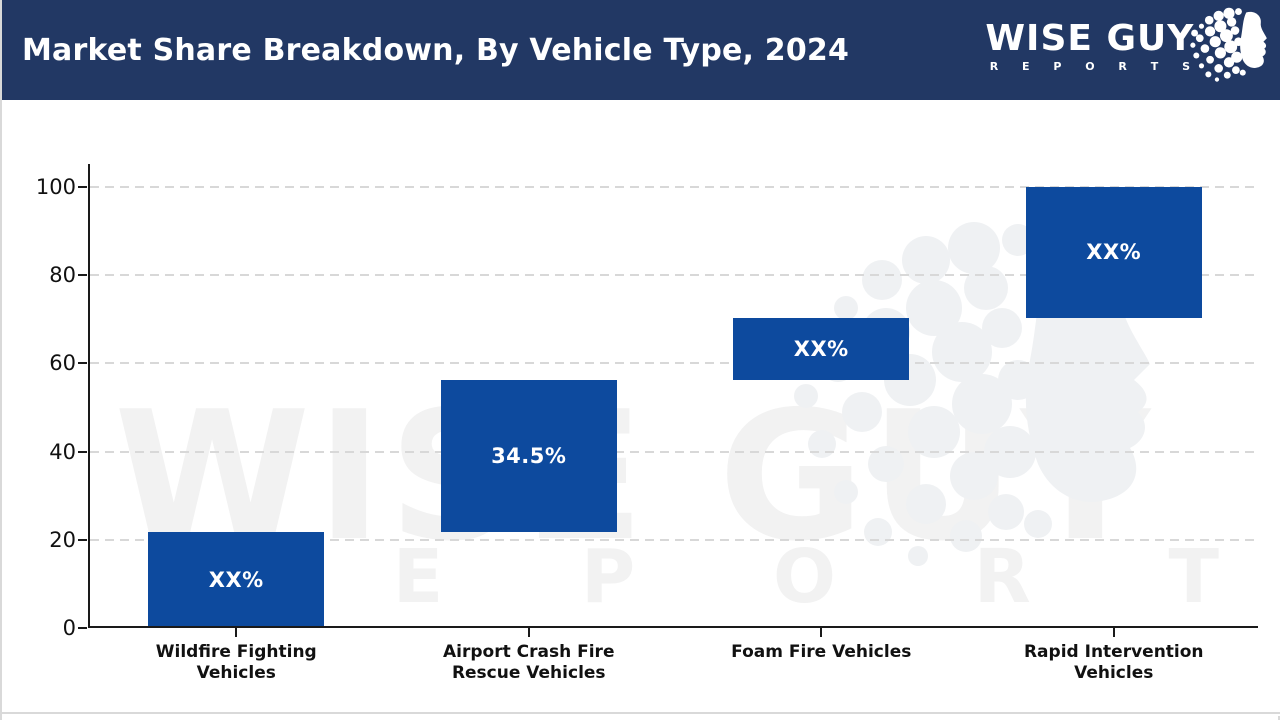 The image size is (1280, 720). I want to click on category-label-0: Wildfire Fighting Vehicles, so click(236, 662).